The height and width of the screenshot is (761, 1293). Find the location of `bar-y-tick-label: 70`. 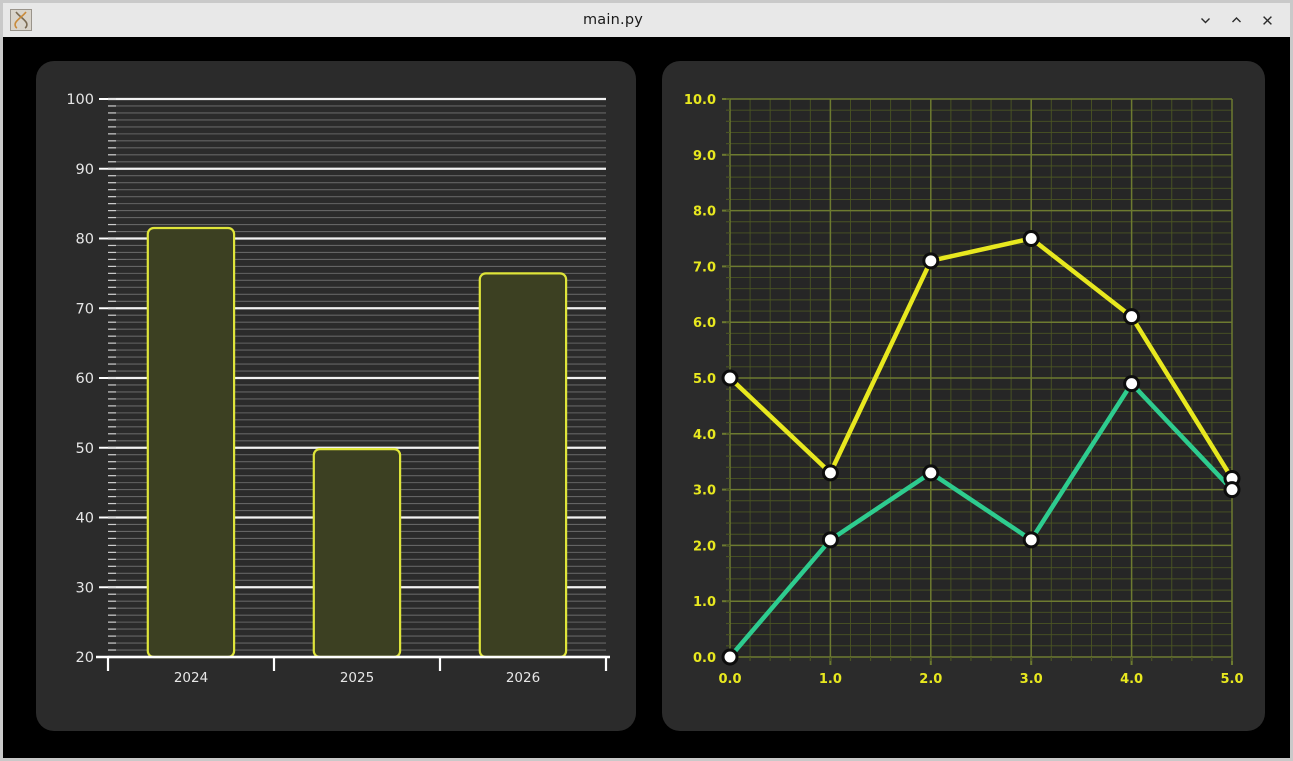

bar-y-tick-label: 70 is located at coordinates (85, 309).